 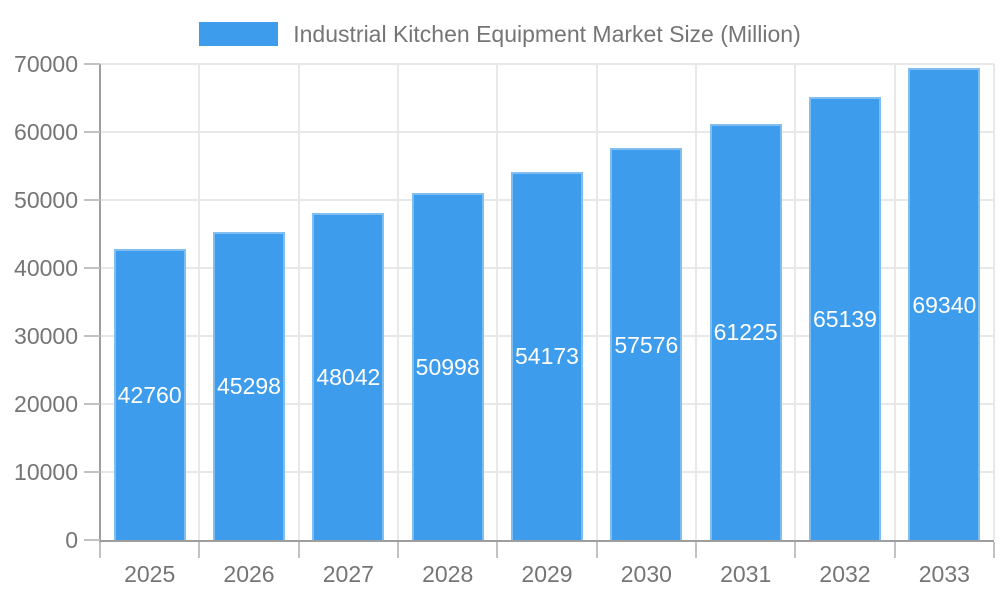 I want to click on y-tick-label-10000: 10000, so click(x=46, y=472).